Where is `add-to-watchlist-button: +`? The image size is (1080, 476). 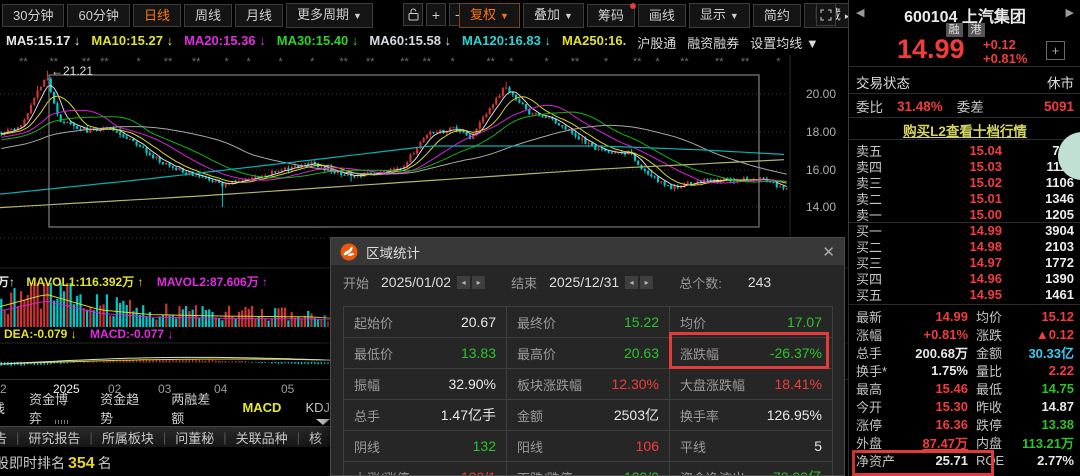 add-to-watchlist-button: + is located at coordinates (1055, 50).